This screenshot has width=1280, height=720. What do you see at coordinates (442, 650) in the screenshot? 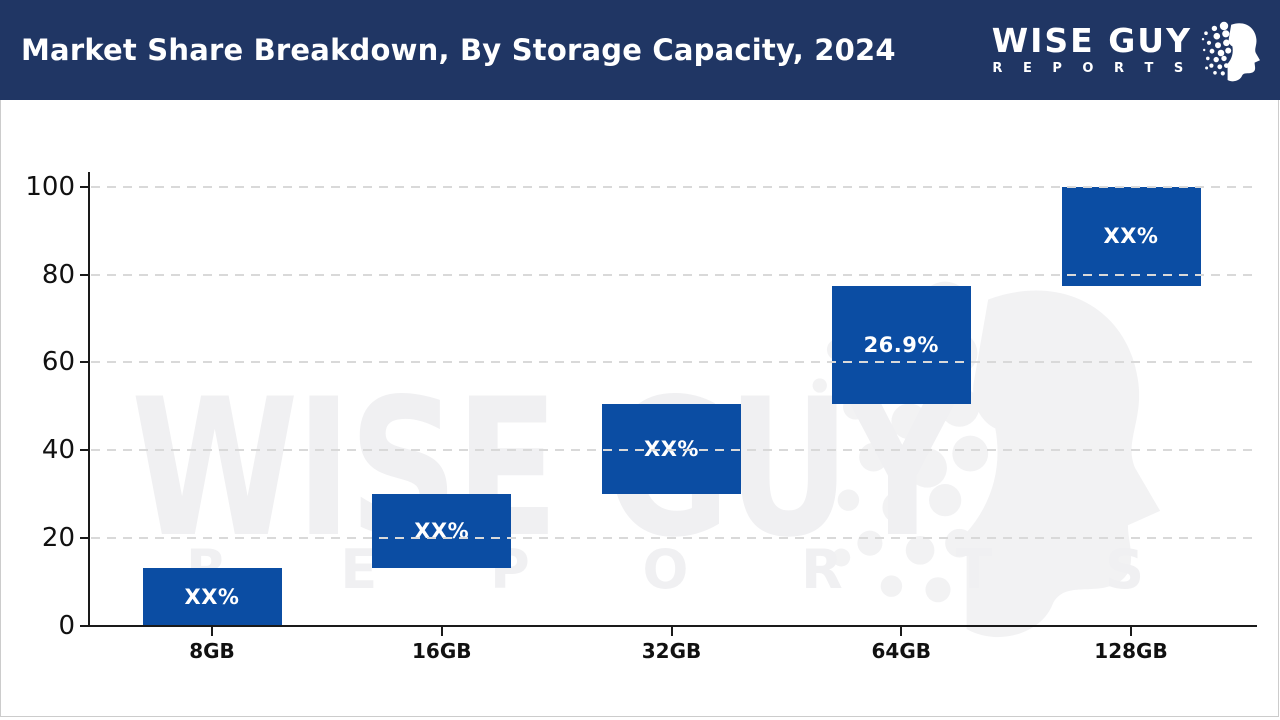
I see `x-category-label-16GB: 16GB` at bounding box center [442, 650].